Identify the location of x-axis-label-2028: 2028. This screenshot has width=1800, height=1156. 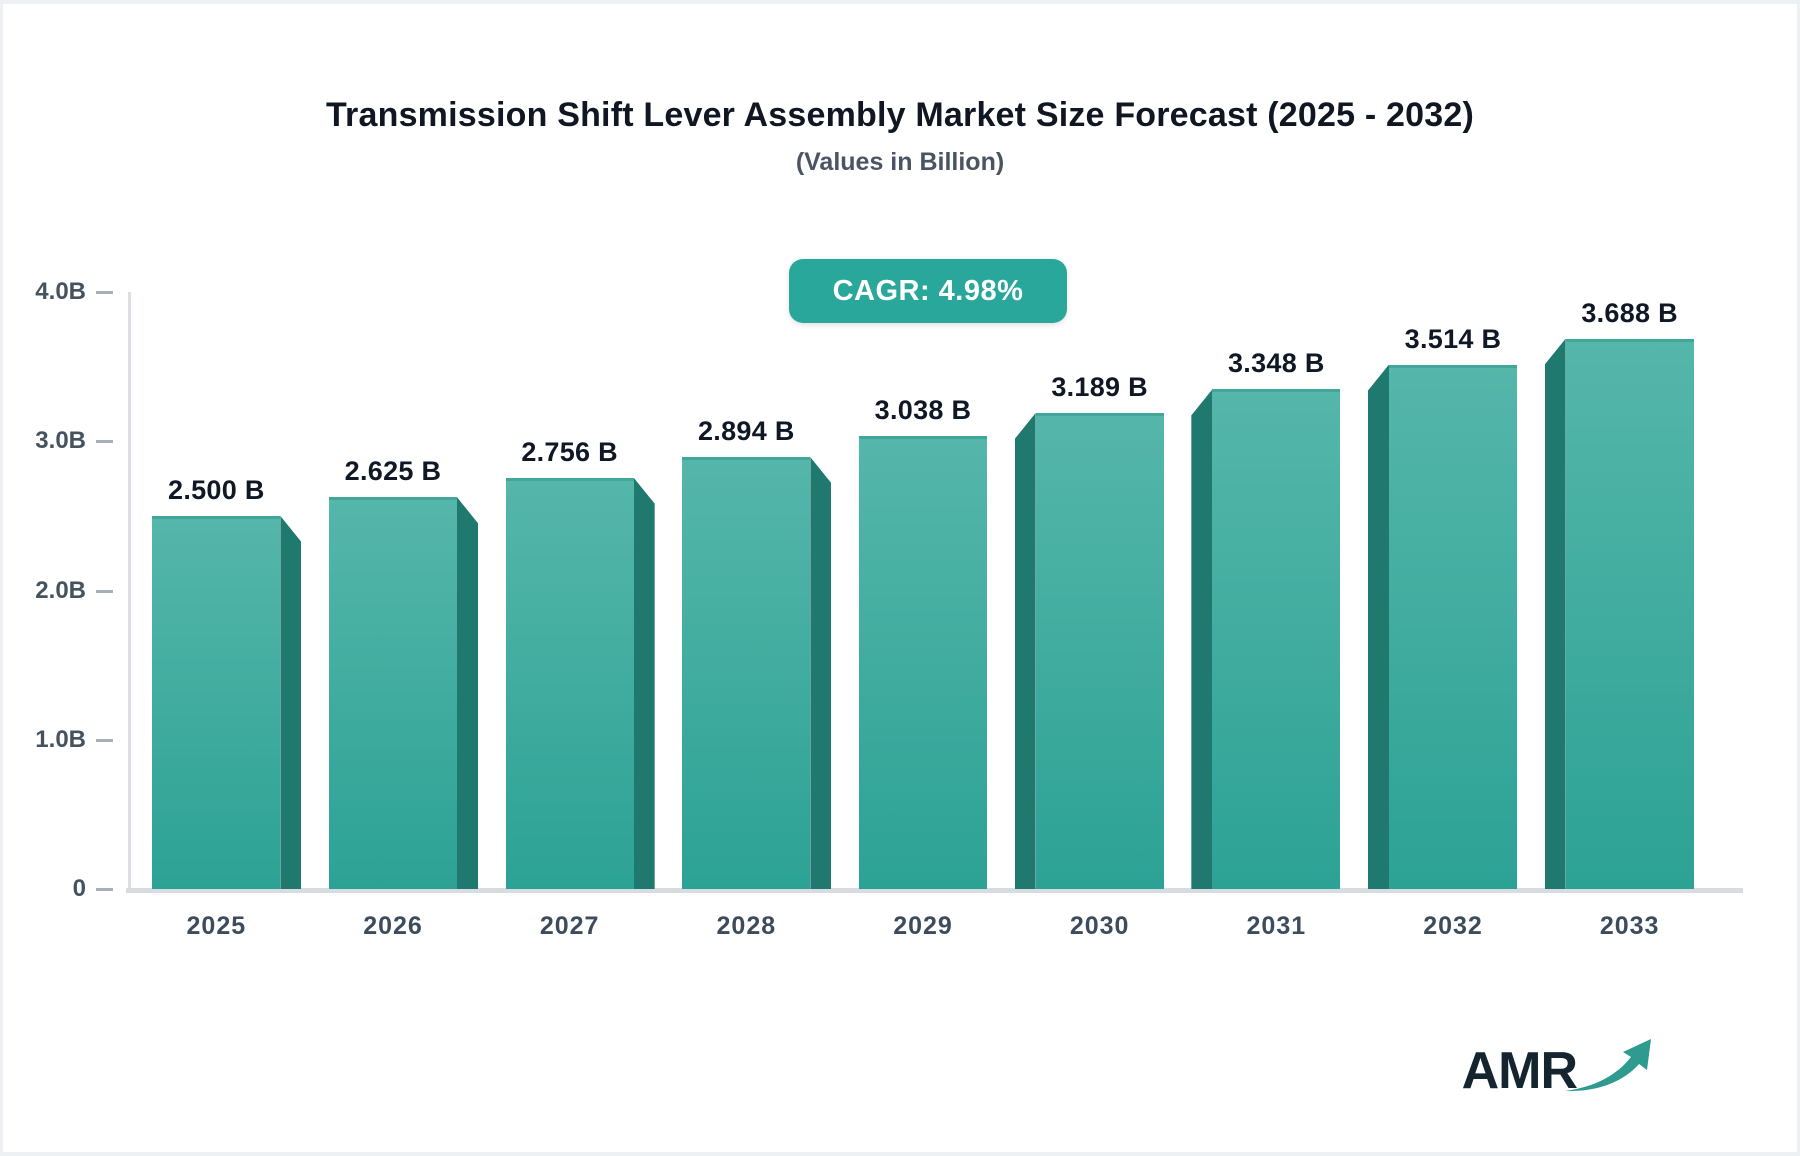
(746, 926).